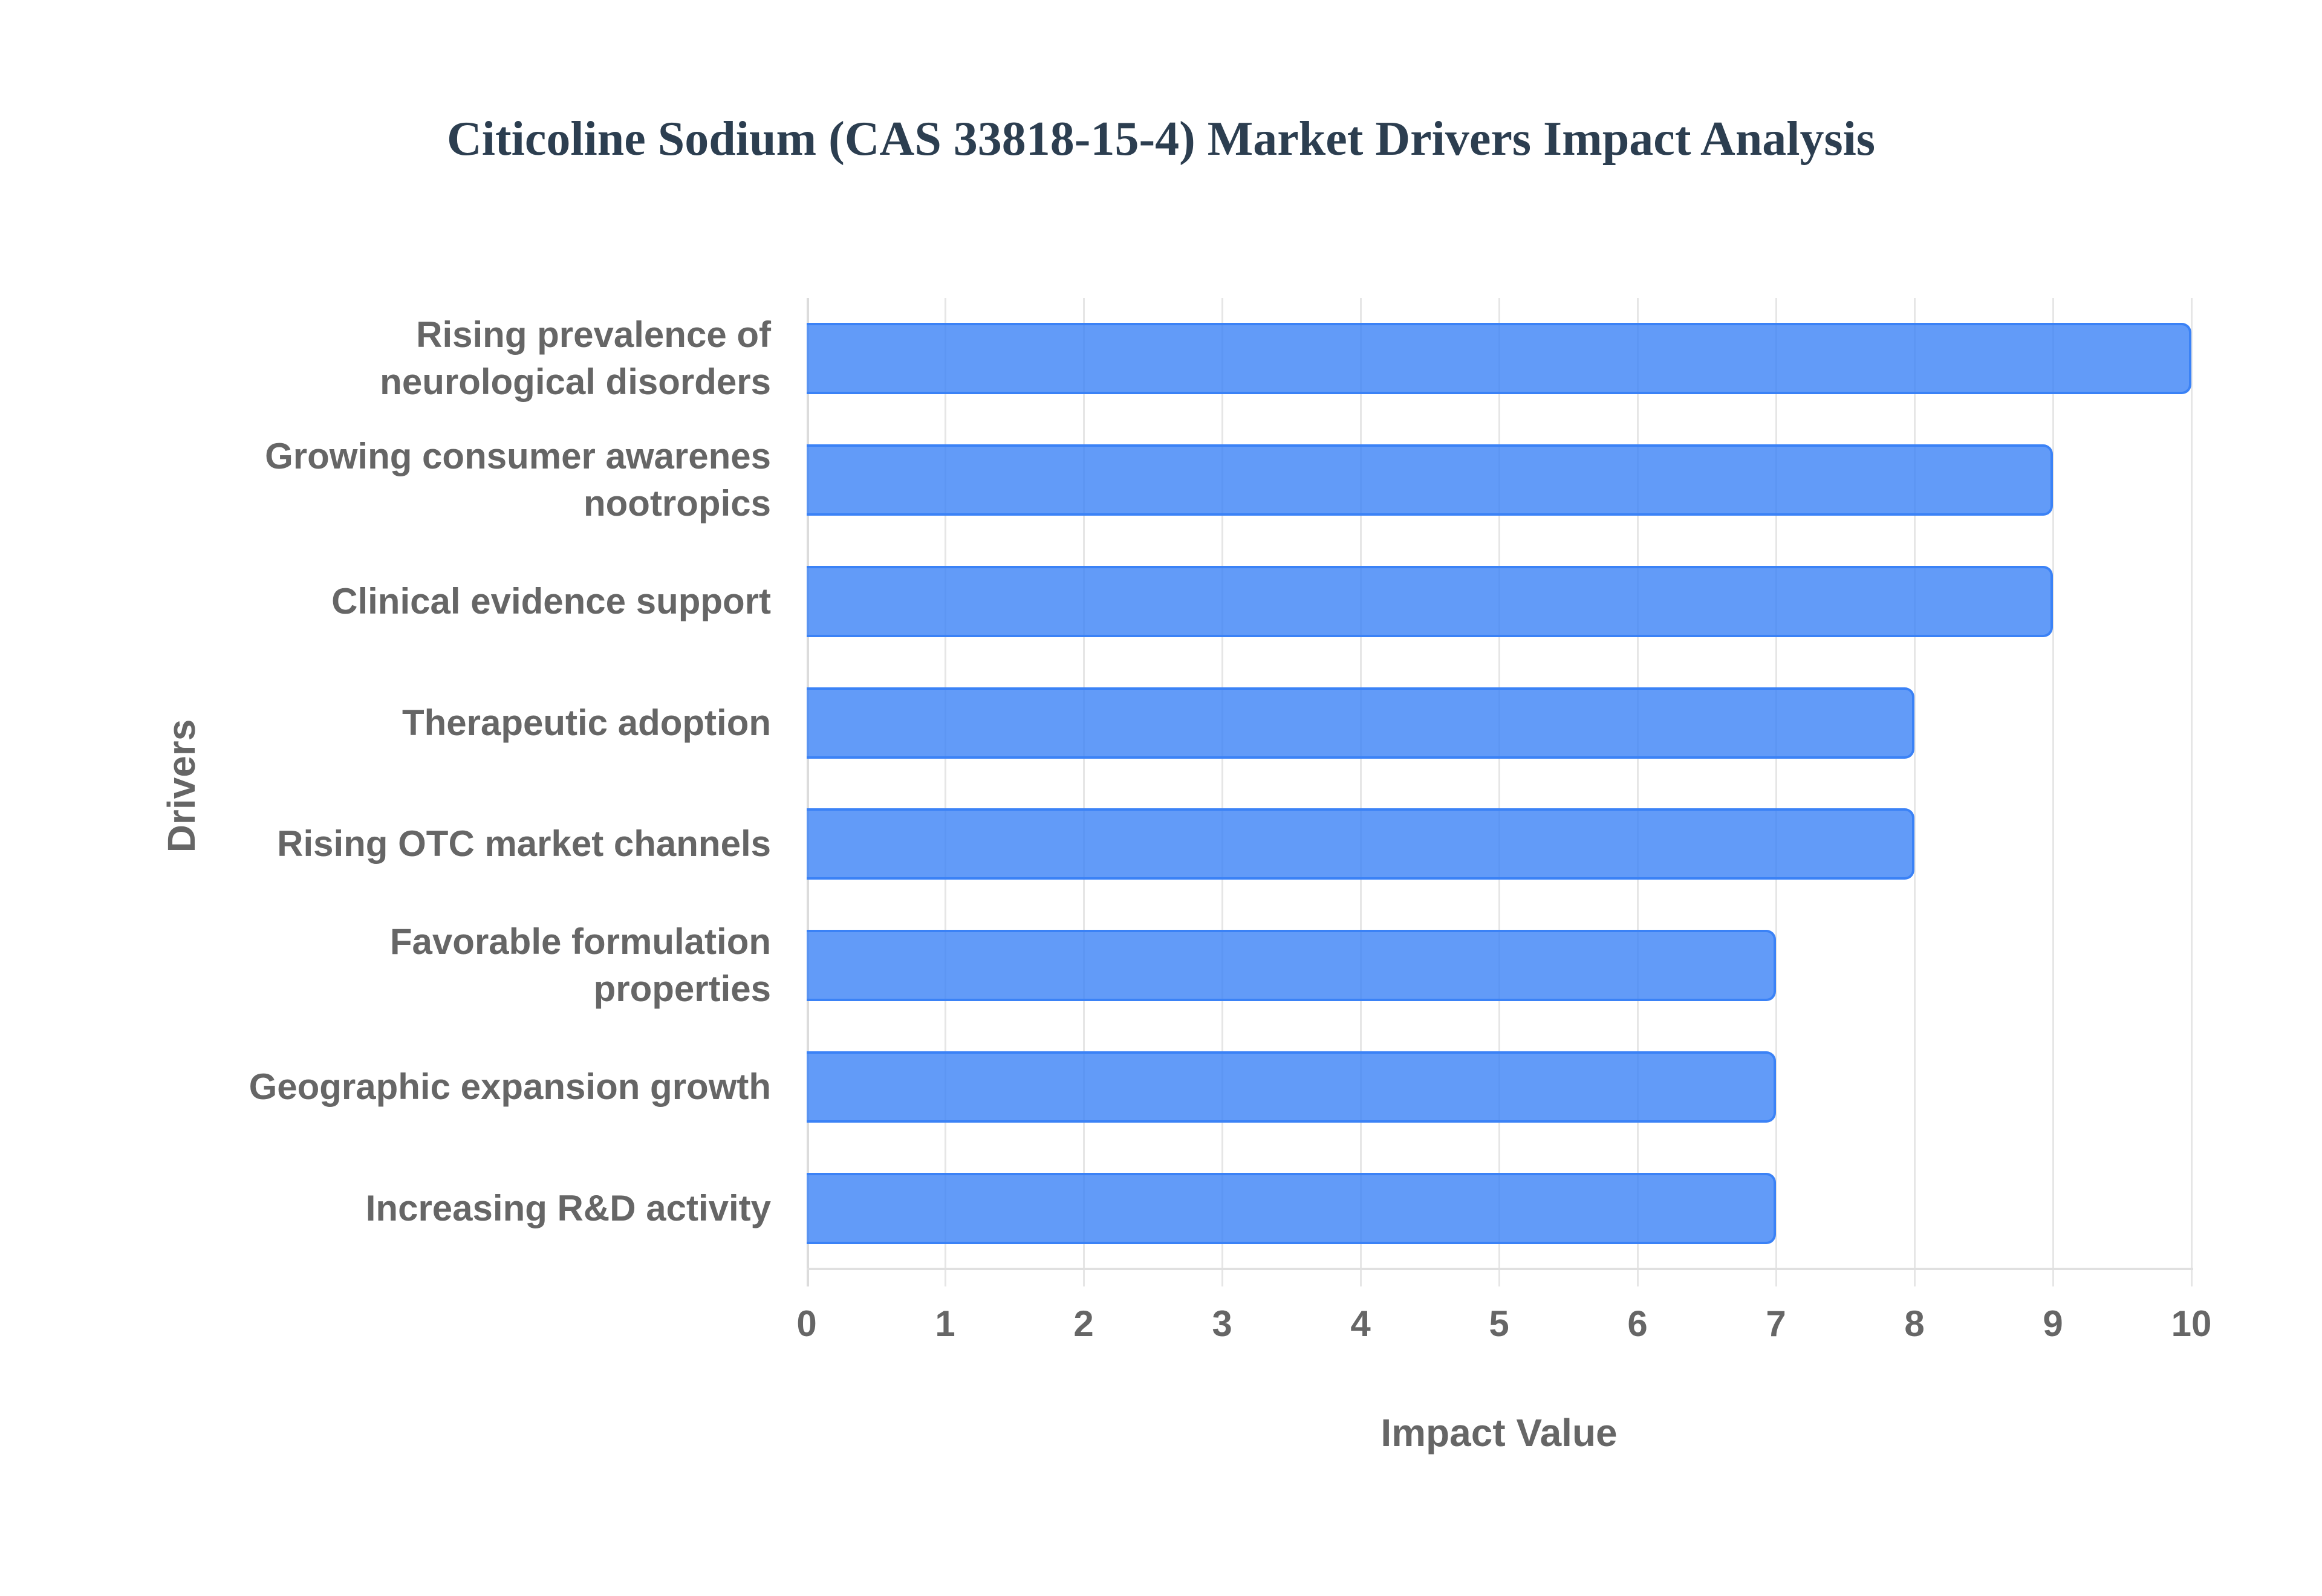 This screenshot has width=2322, height=1596. Describe the element at coordinates (1083, 1323) in the screenshot. I see `x-tick-label: 2` at that location.